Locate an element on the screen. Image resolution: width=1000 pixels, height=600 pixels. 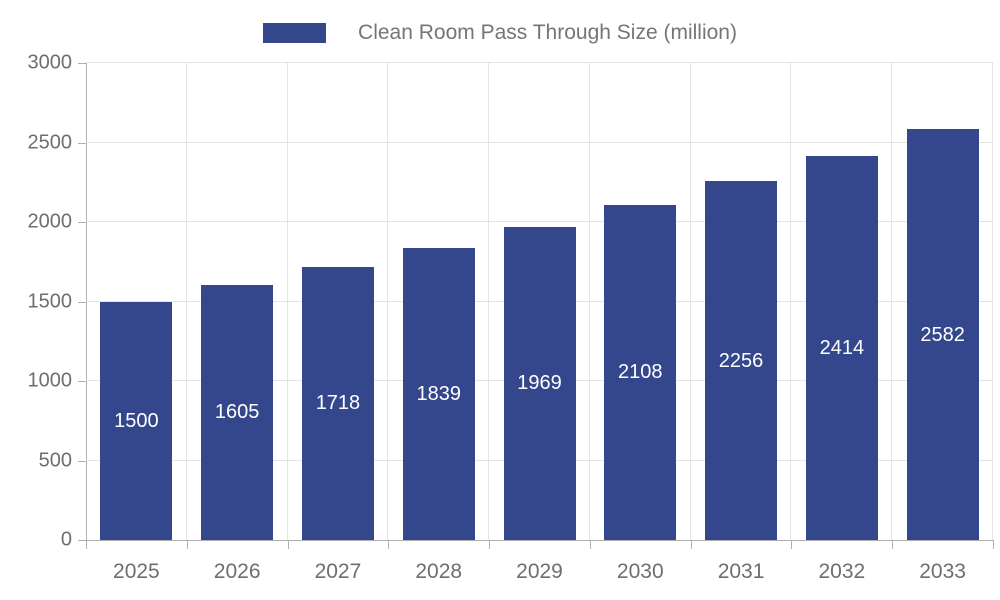
y-tick-label-0: 0 is located at coordinates (66, 539).